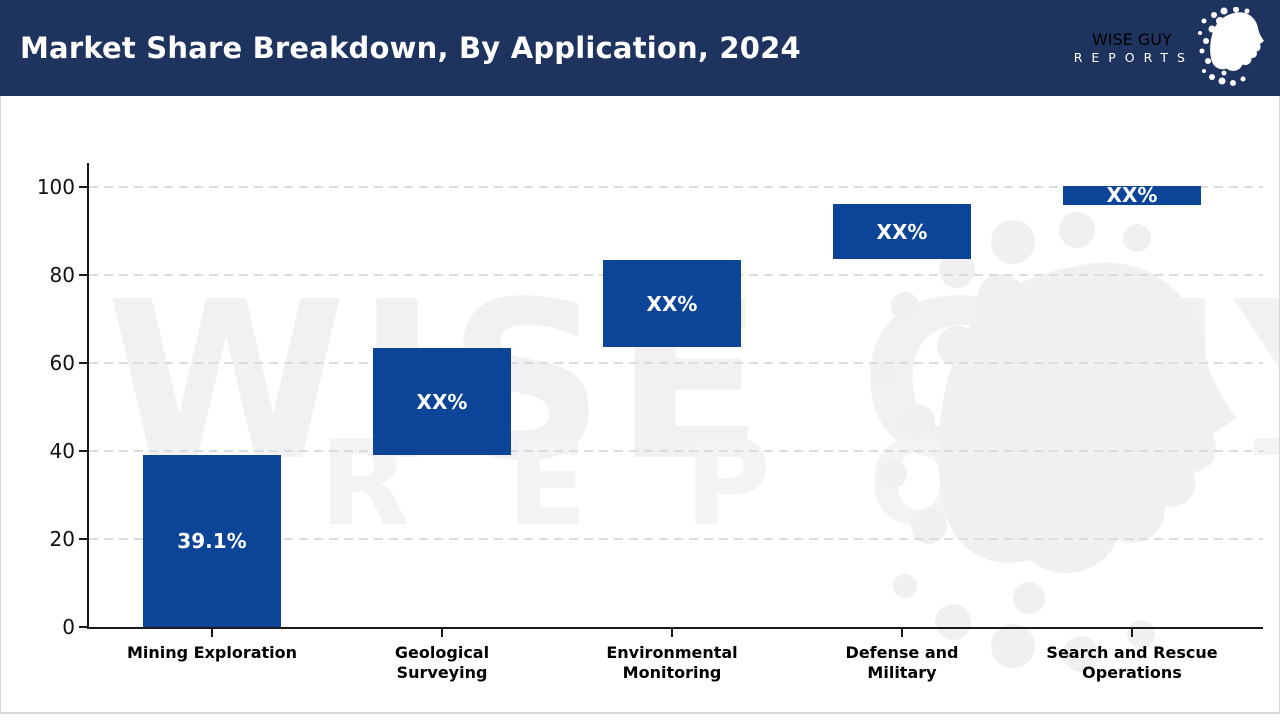 Image resolution: width=1280 pixels, height=720 pixels. Describe the element at coordinates (62, 539) in the screenshot. I see `y-tick-label: 20` at that location.